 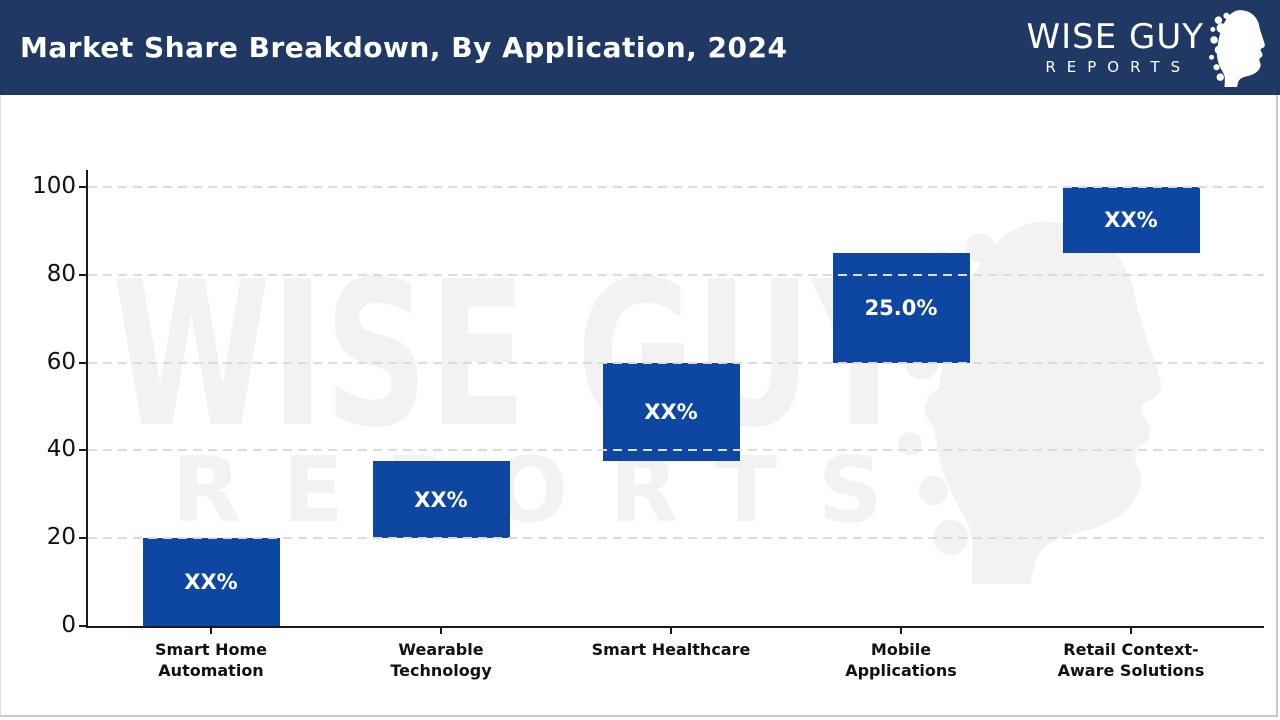 I want to click on logo-wordmark: WISE GUY, so click(x=1115, y=37).